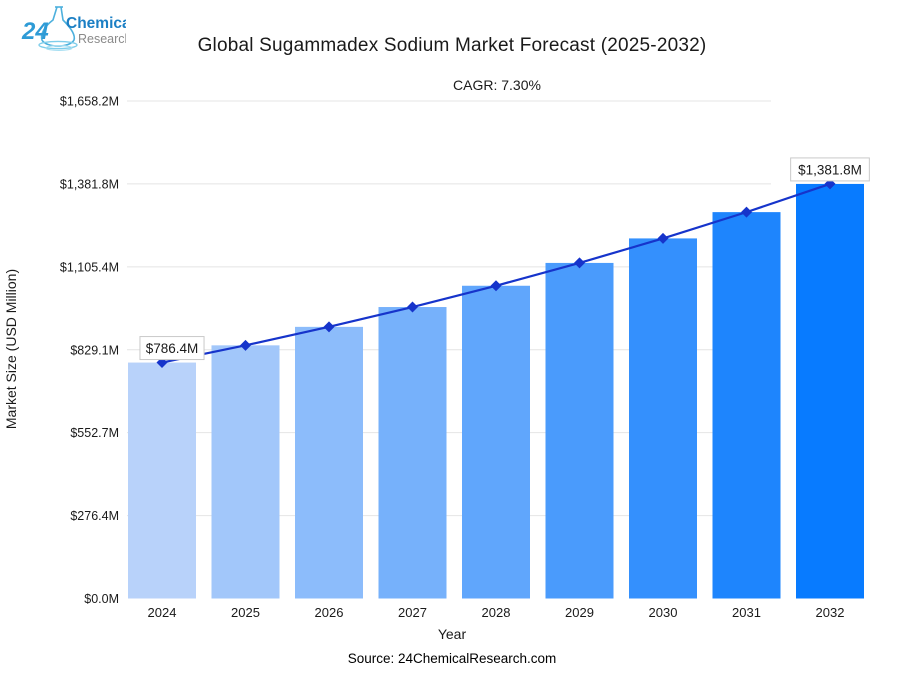 The height and width of the screenshot is (680, 900). What do you see at coordinates (579, 612) in the screenshot?
I see `x-tick-label-2029: 2029` at bounding box center [579, 612].